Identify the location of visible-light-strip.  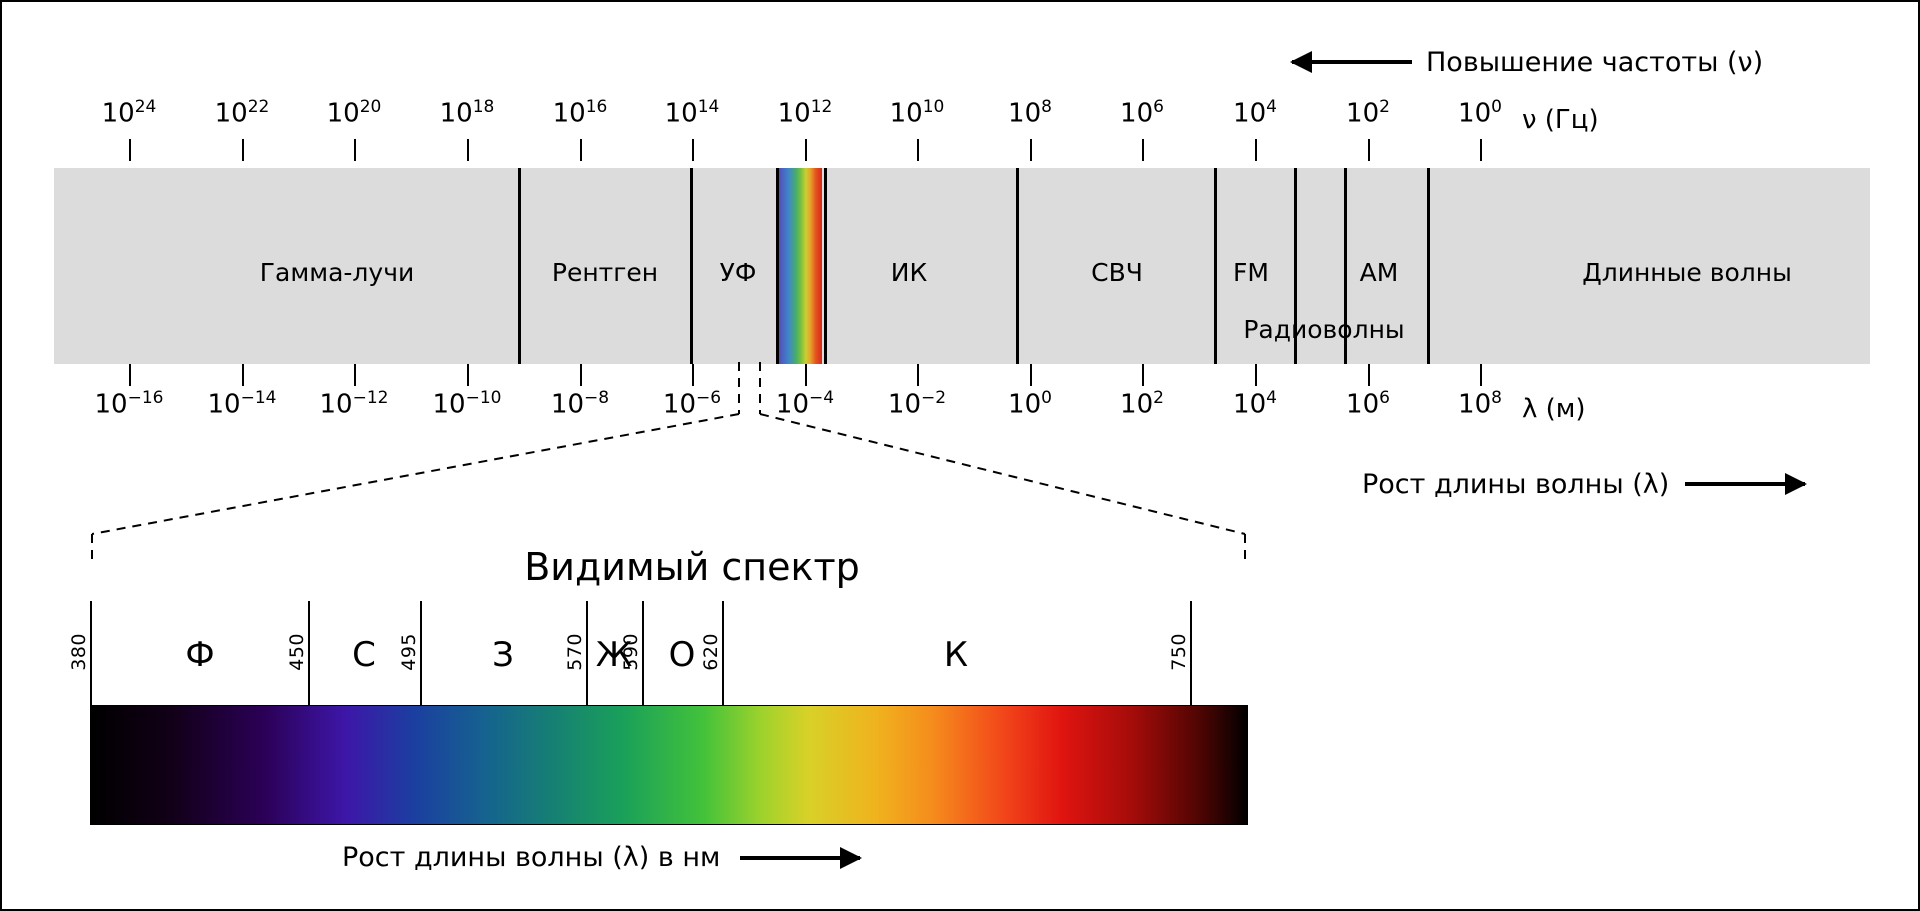
(799, 266).